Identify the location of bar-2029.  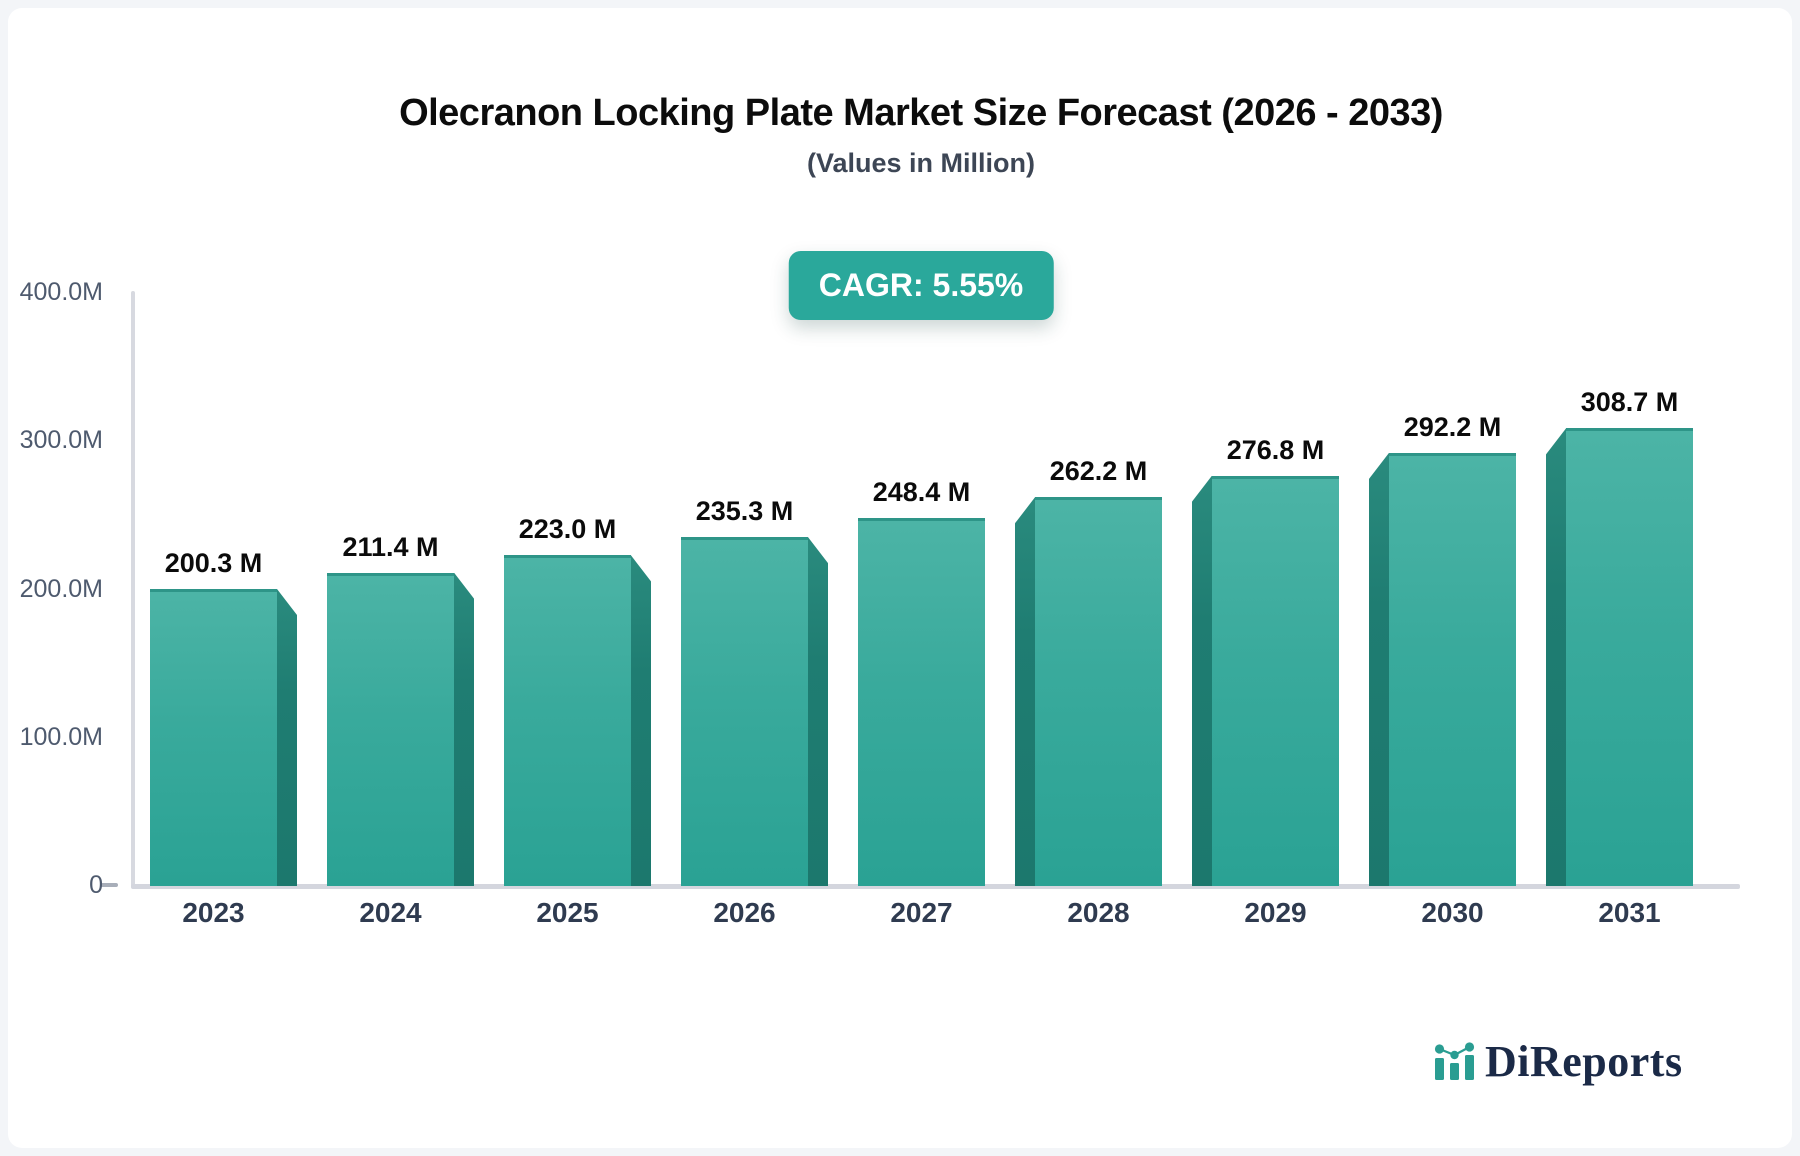
(1275, 680).